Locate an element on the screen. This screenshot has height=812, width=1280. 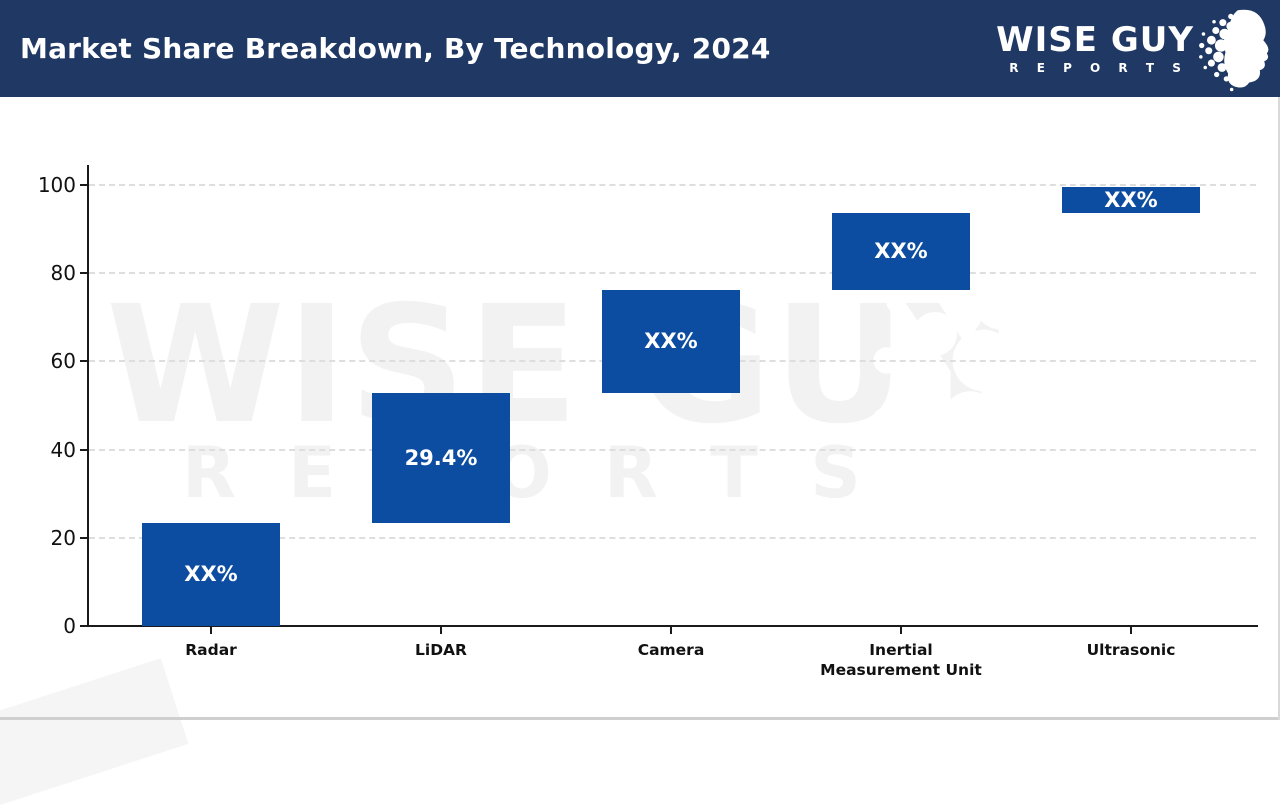
right-border is located at coordinates (1279, 408).